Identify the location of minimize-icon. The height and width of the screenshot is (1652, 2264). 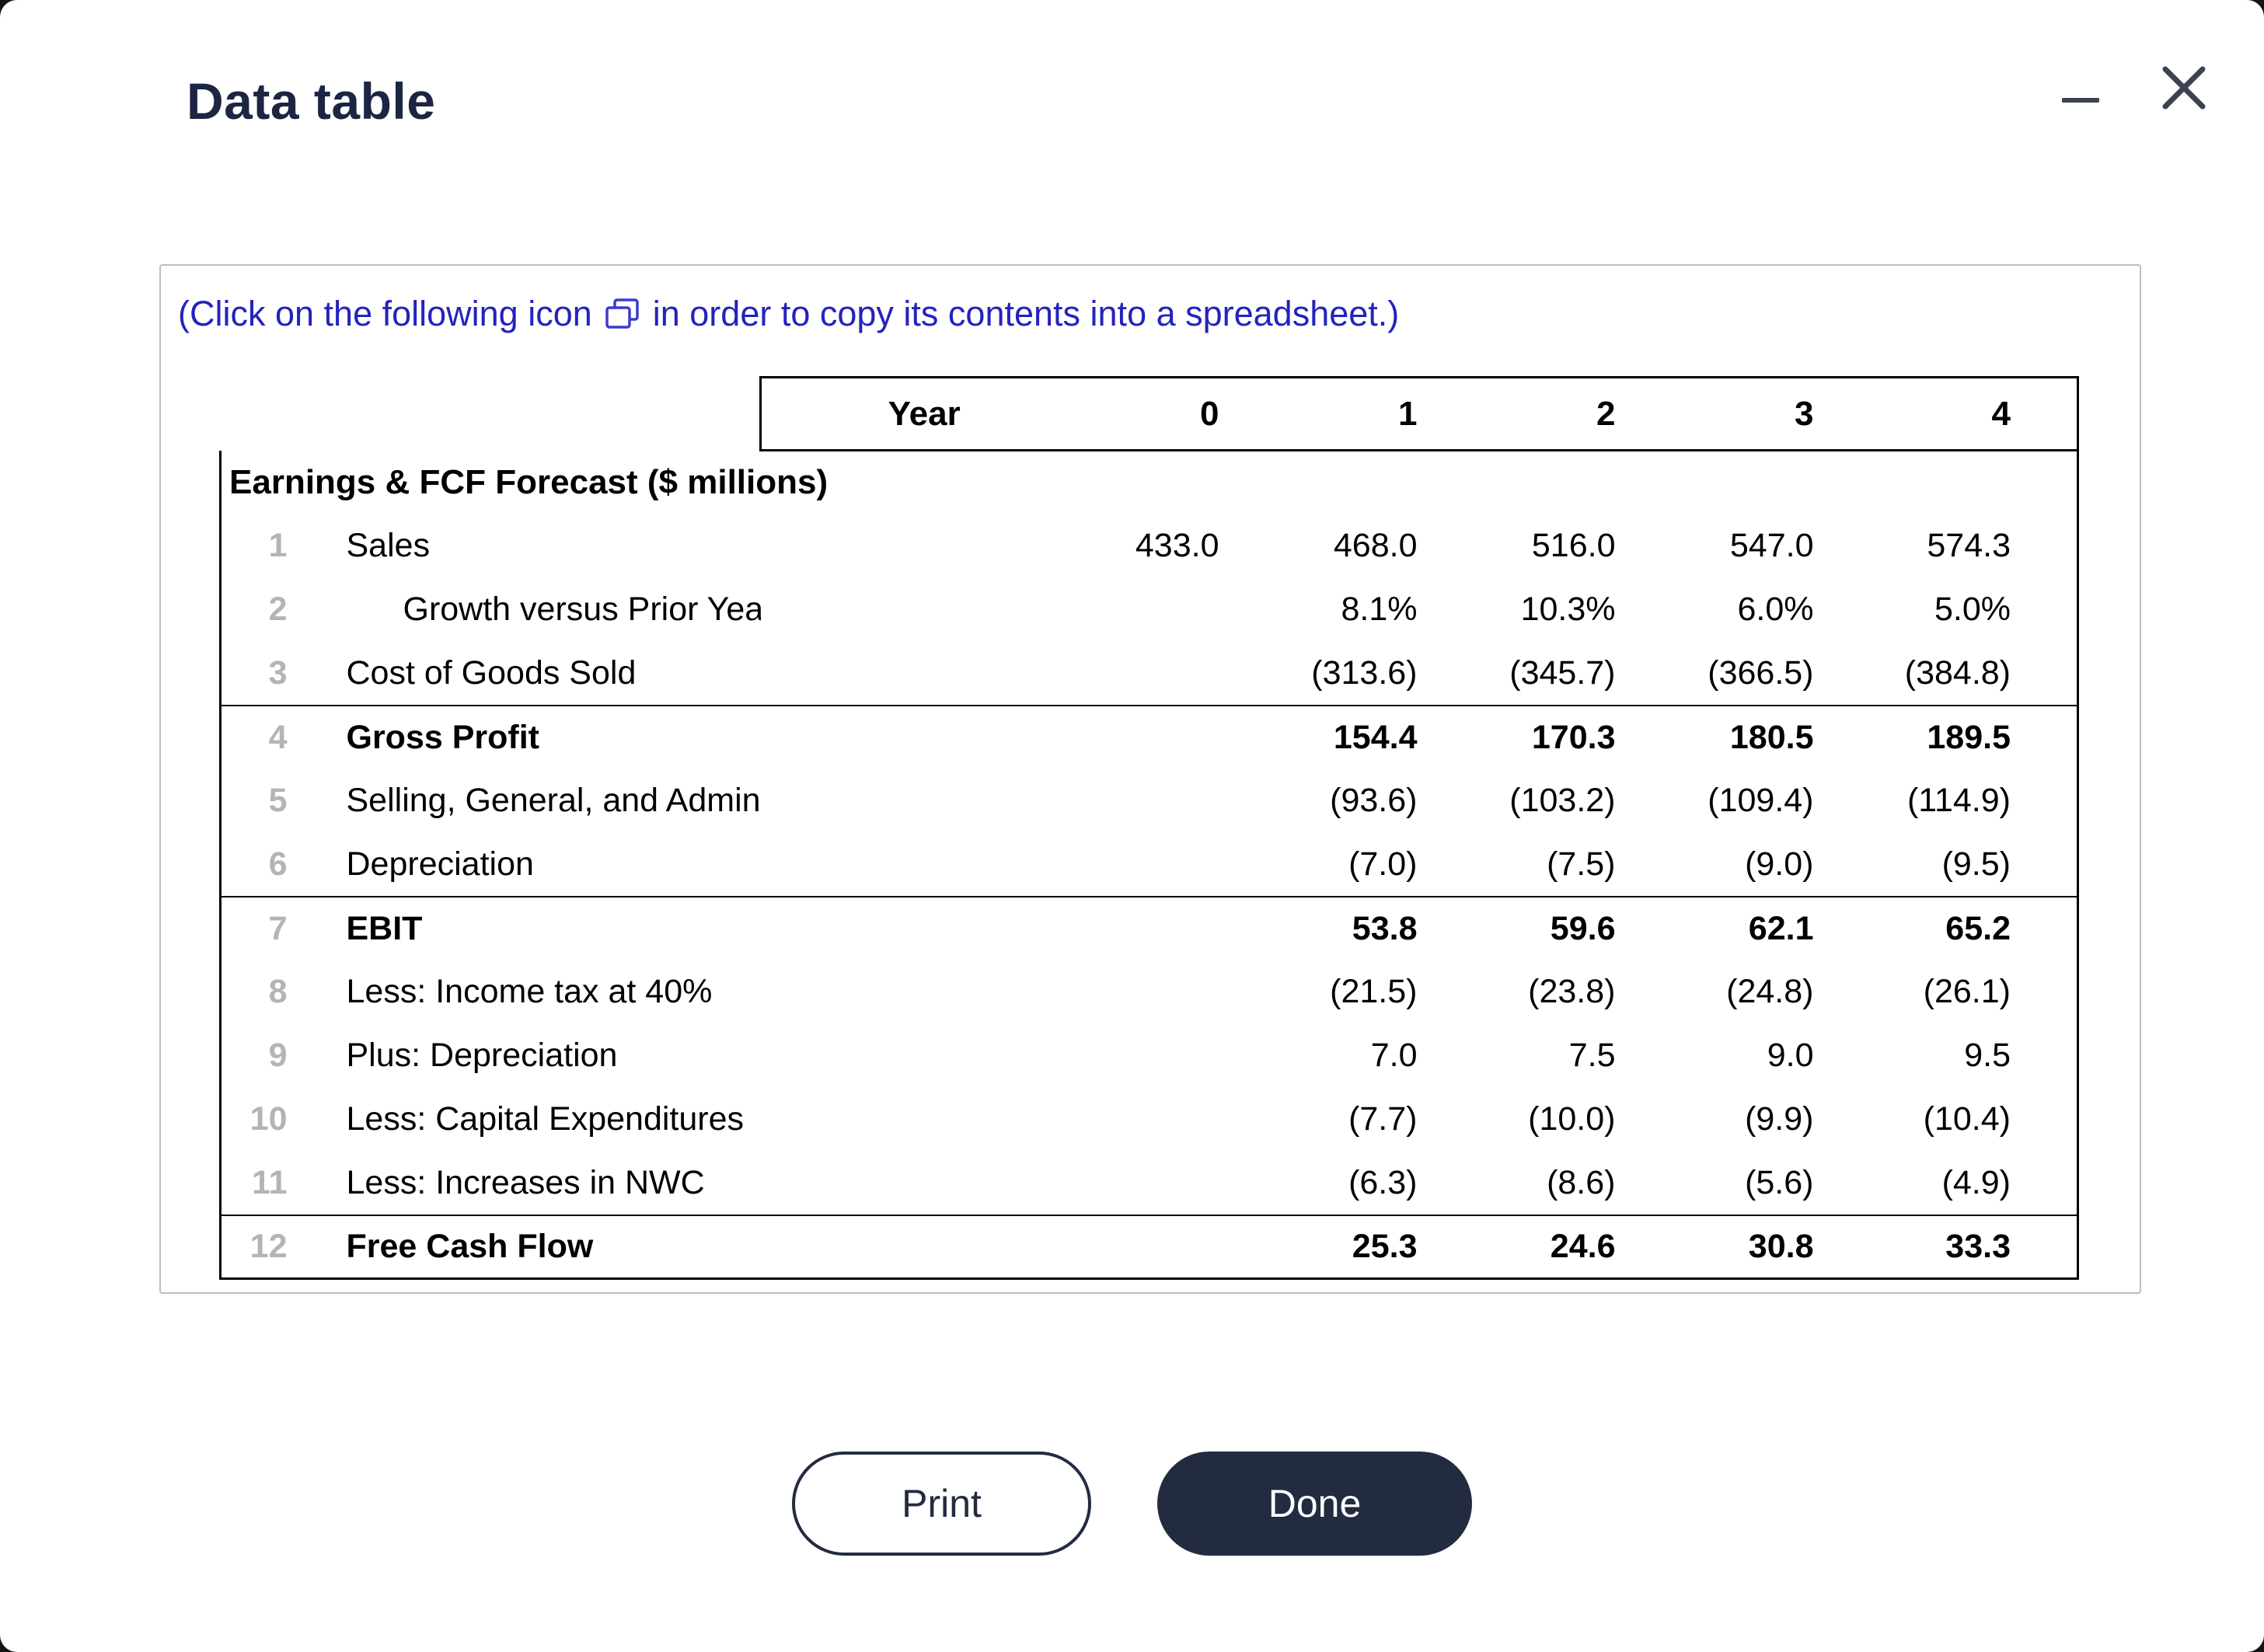
(2080, 100).